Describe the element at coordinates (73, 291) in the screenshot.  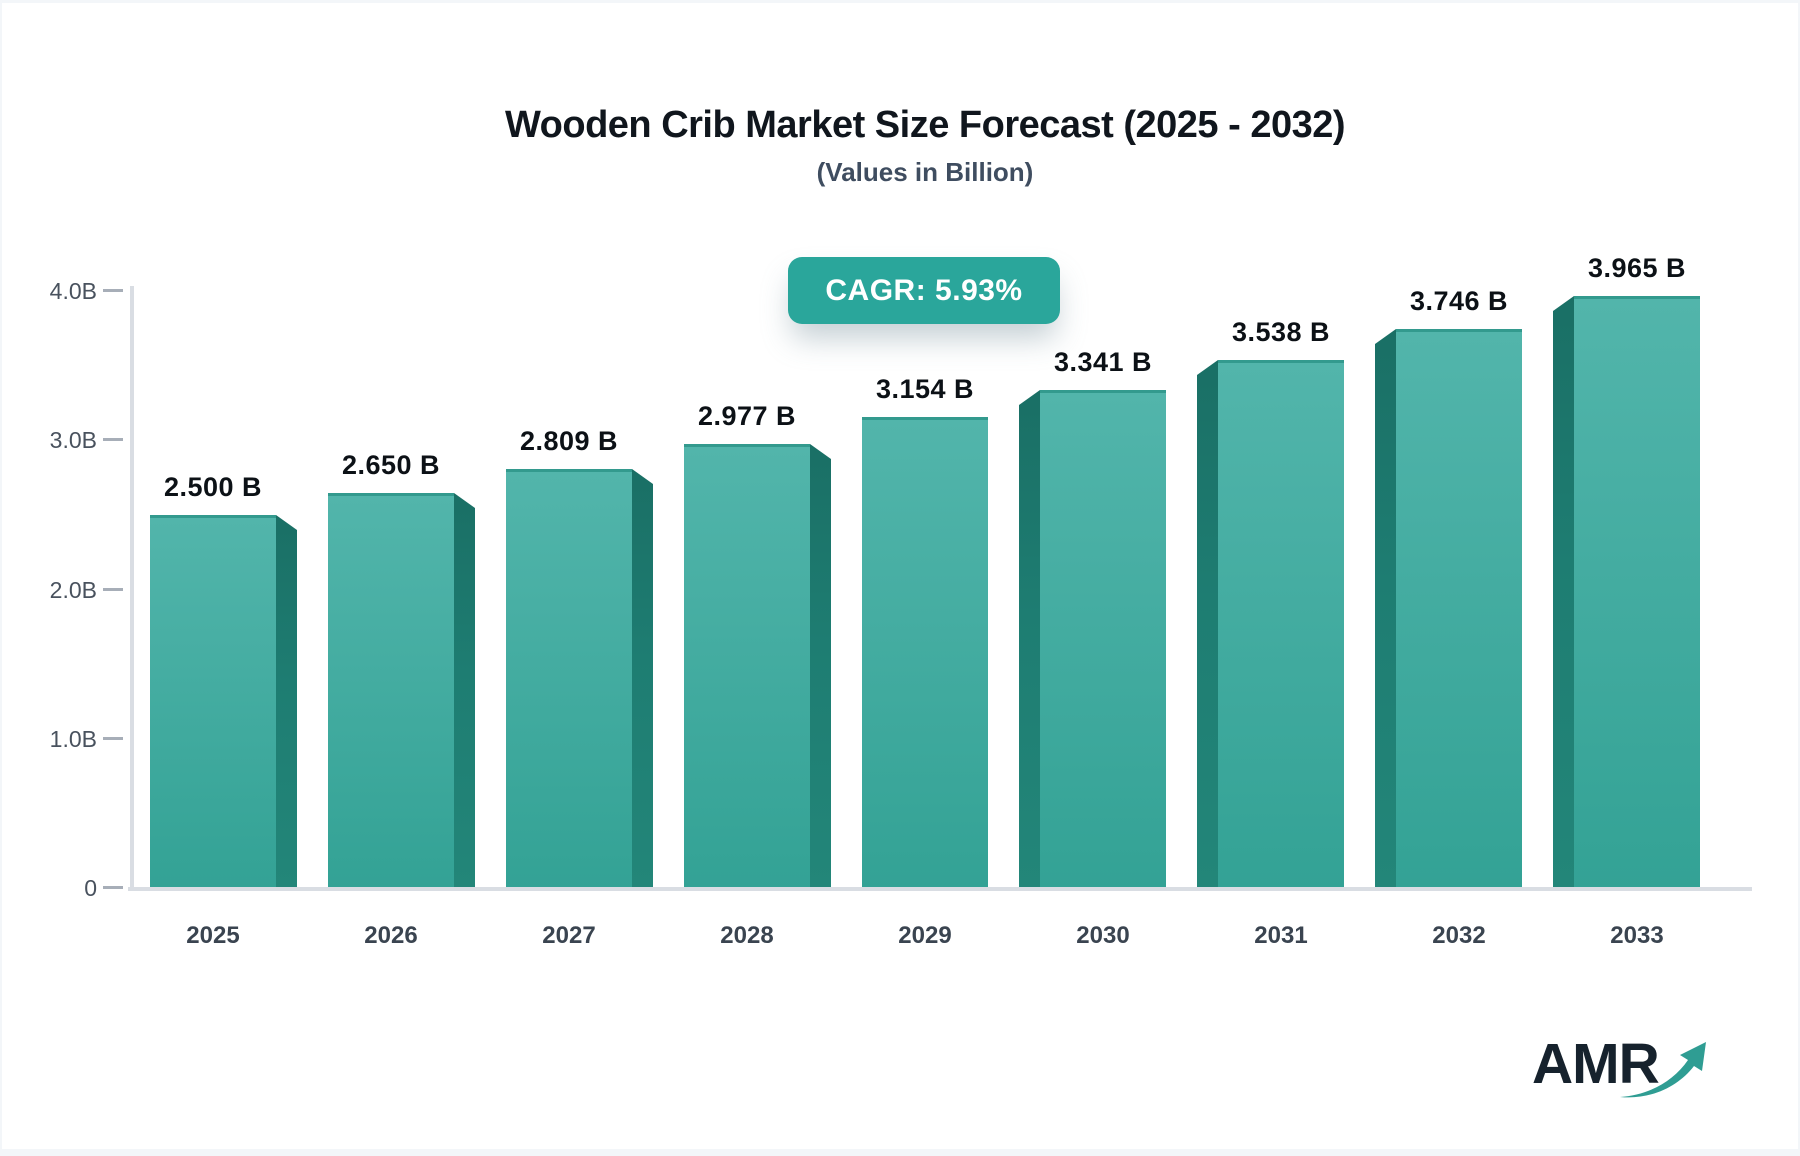
I see `y-tick-label: 4.0B` at that location.